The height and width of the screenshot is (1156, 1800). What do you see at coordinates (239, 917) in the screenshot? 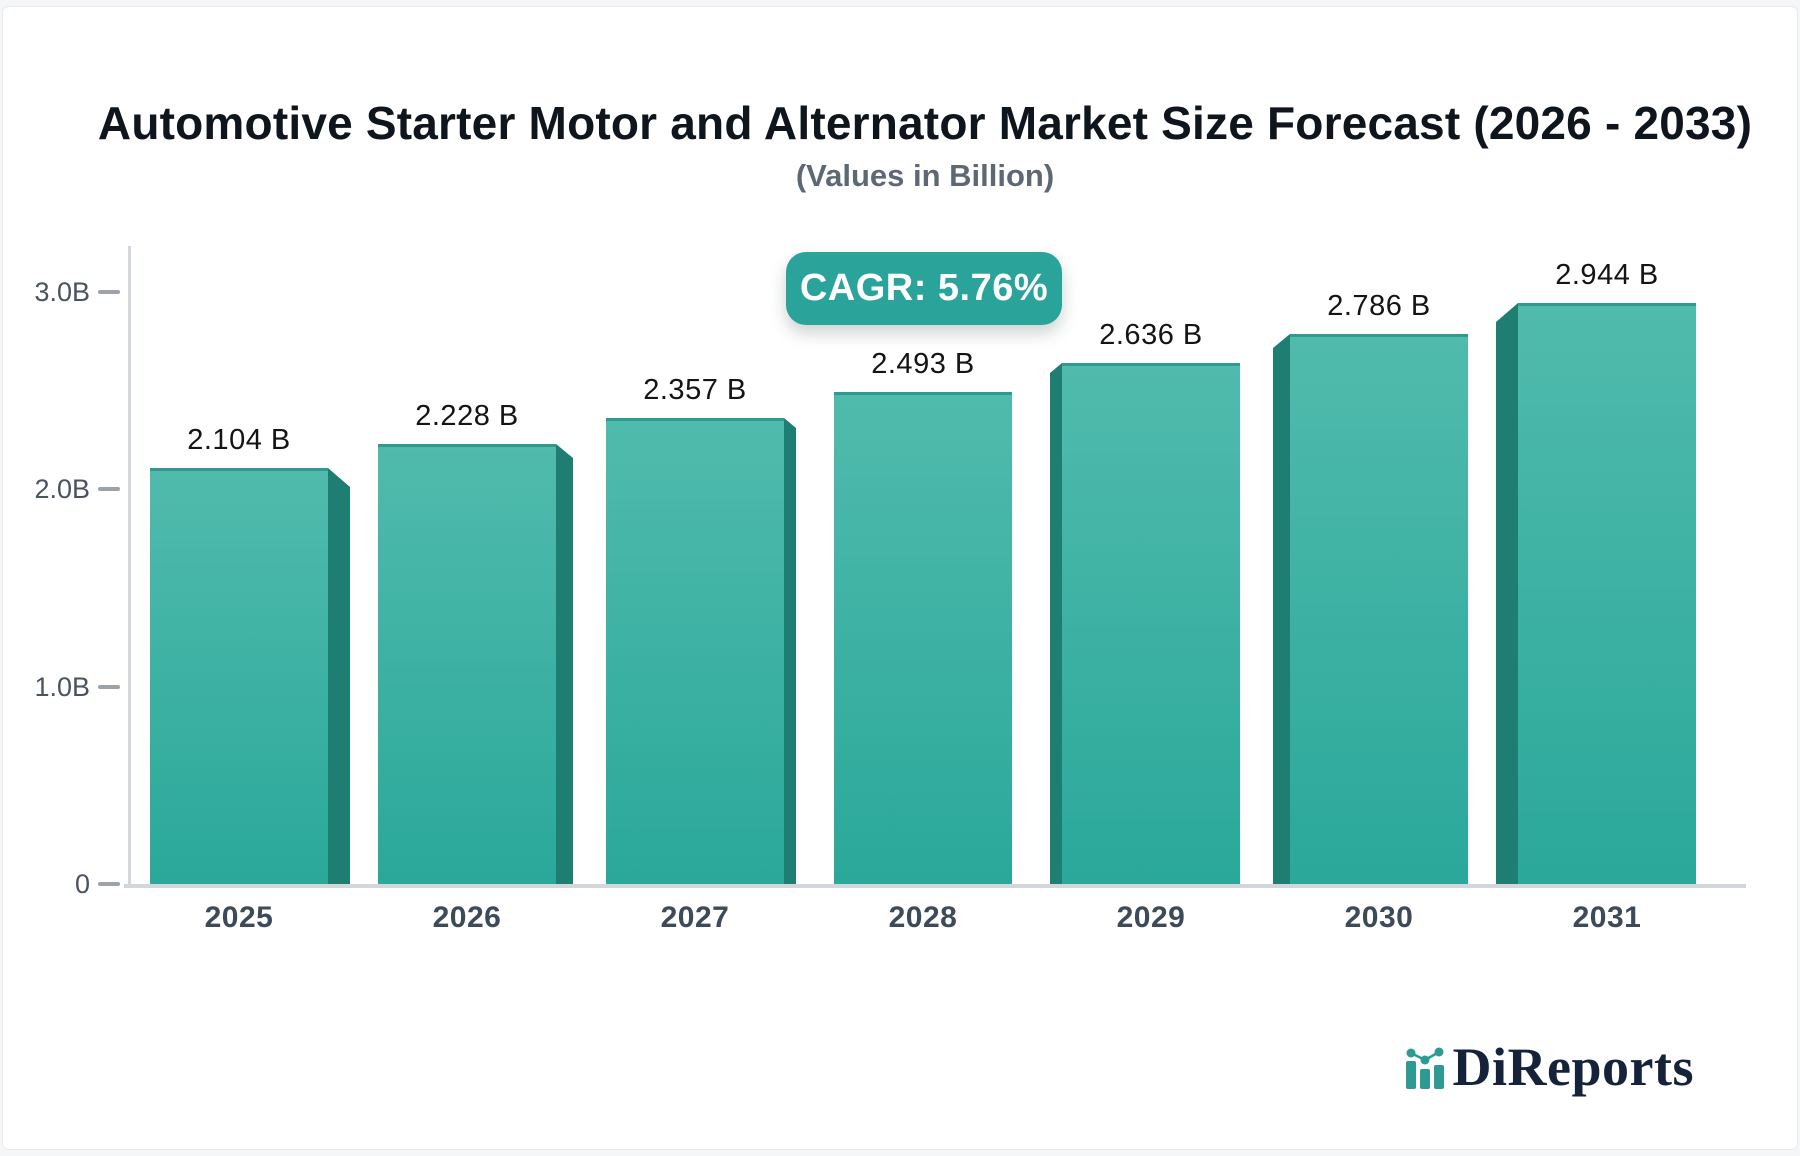
I see `x-axis-category-label: 2025` at bounding box center [239, 917].